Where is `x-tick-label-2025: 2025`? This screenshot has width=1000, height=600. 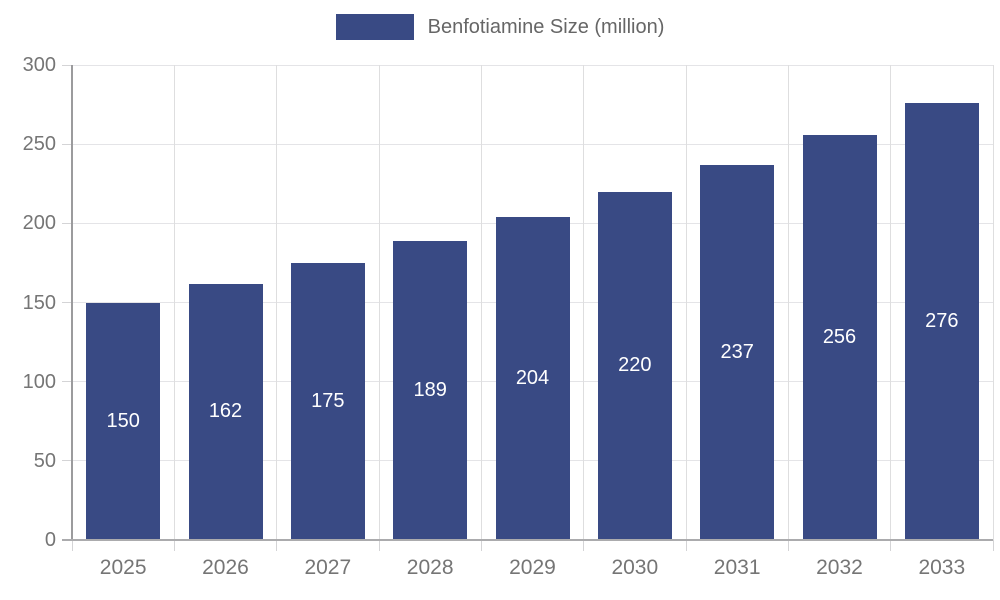
x-tick-label-2025: 2025 is located at coordinates (123, 567).